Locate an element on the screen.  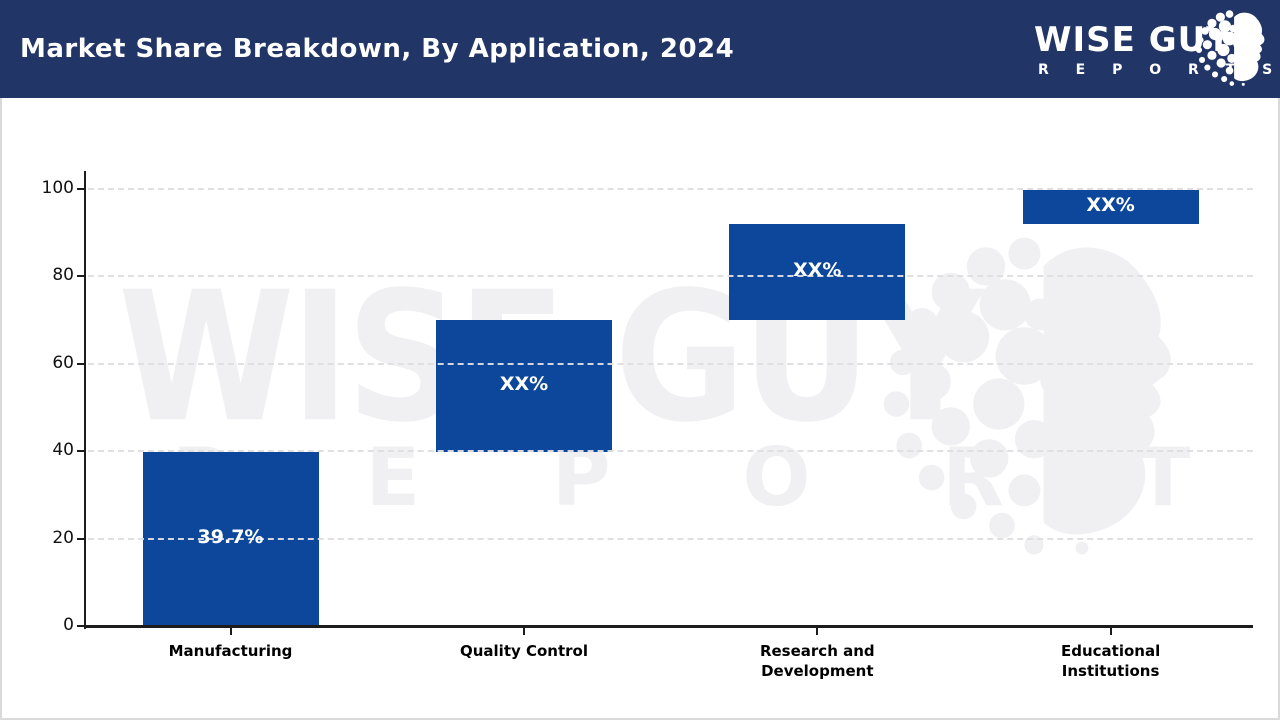
y-tick-label: 20 is located at coordinates (63, 537).